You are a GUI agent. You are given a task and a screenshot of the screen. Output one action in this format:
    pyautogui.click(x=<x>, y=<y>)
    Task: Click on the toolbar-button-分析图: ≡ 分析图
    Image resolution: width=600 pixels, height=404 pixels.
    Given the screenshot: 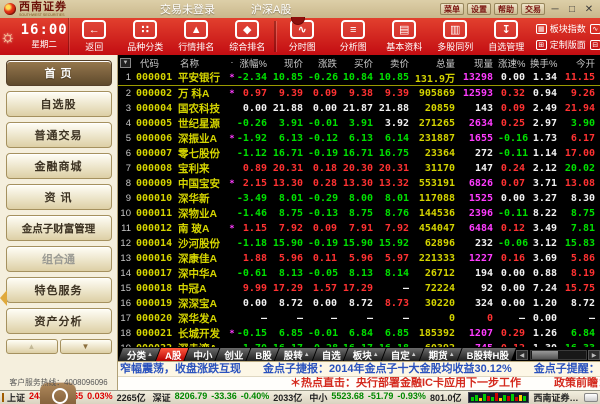 What is the action you would take?
    pyautogui.click(x=353, y=36)
    